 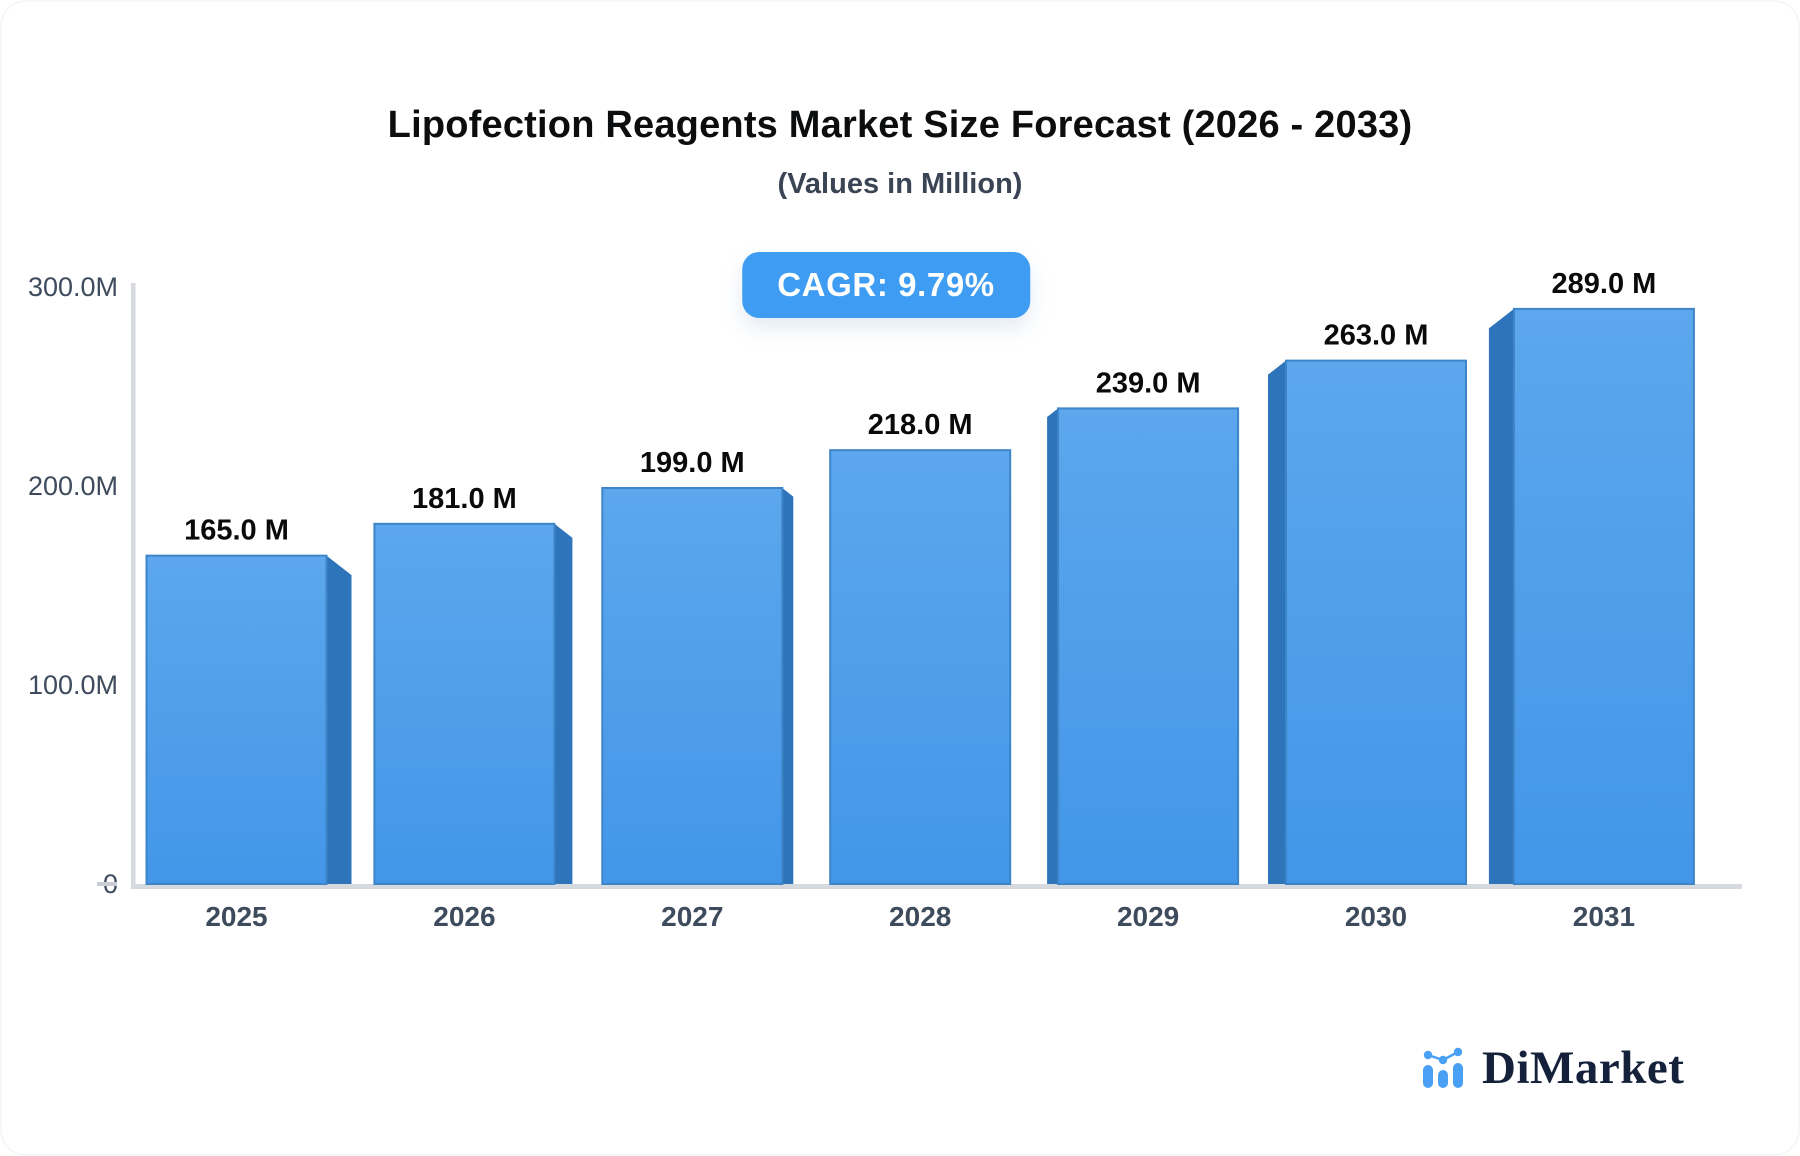 What do you see at coordinates (107, 884) in the screenshot?
I see `y-tick-mark` at bounding box center [107, 884].